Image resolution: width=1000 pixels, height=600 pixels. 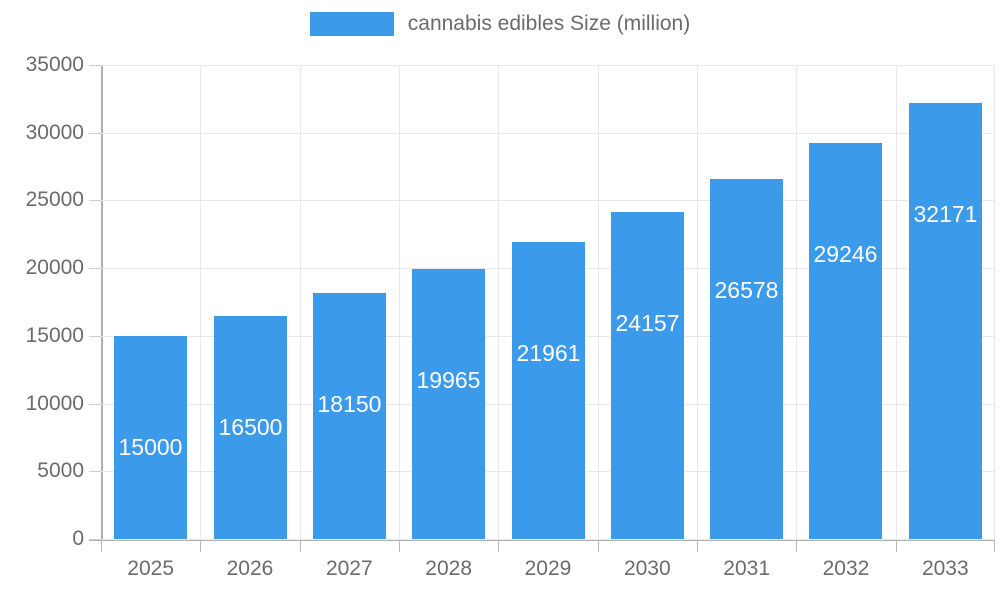 What do you see at coordinates (250, 568) in the screenshot?
I see `x-axis-tick-label: 2026` at bounding box center [250, 568].